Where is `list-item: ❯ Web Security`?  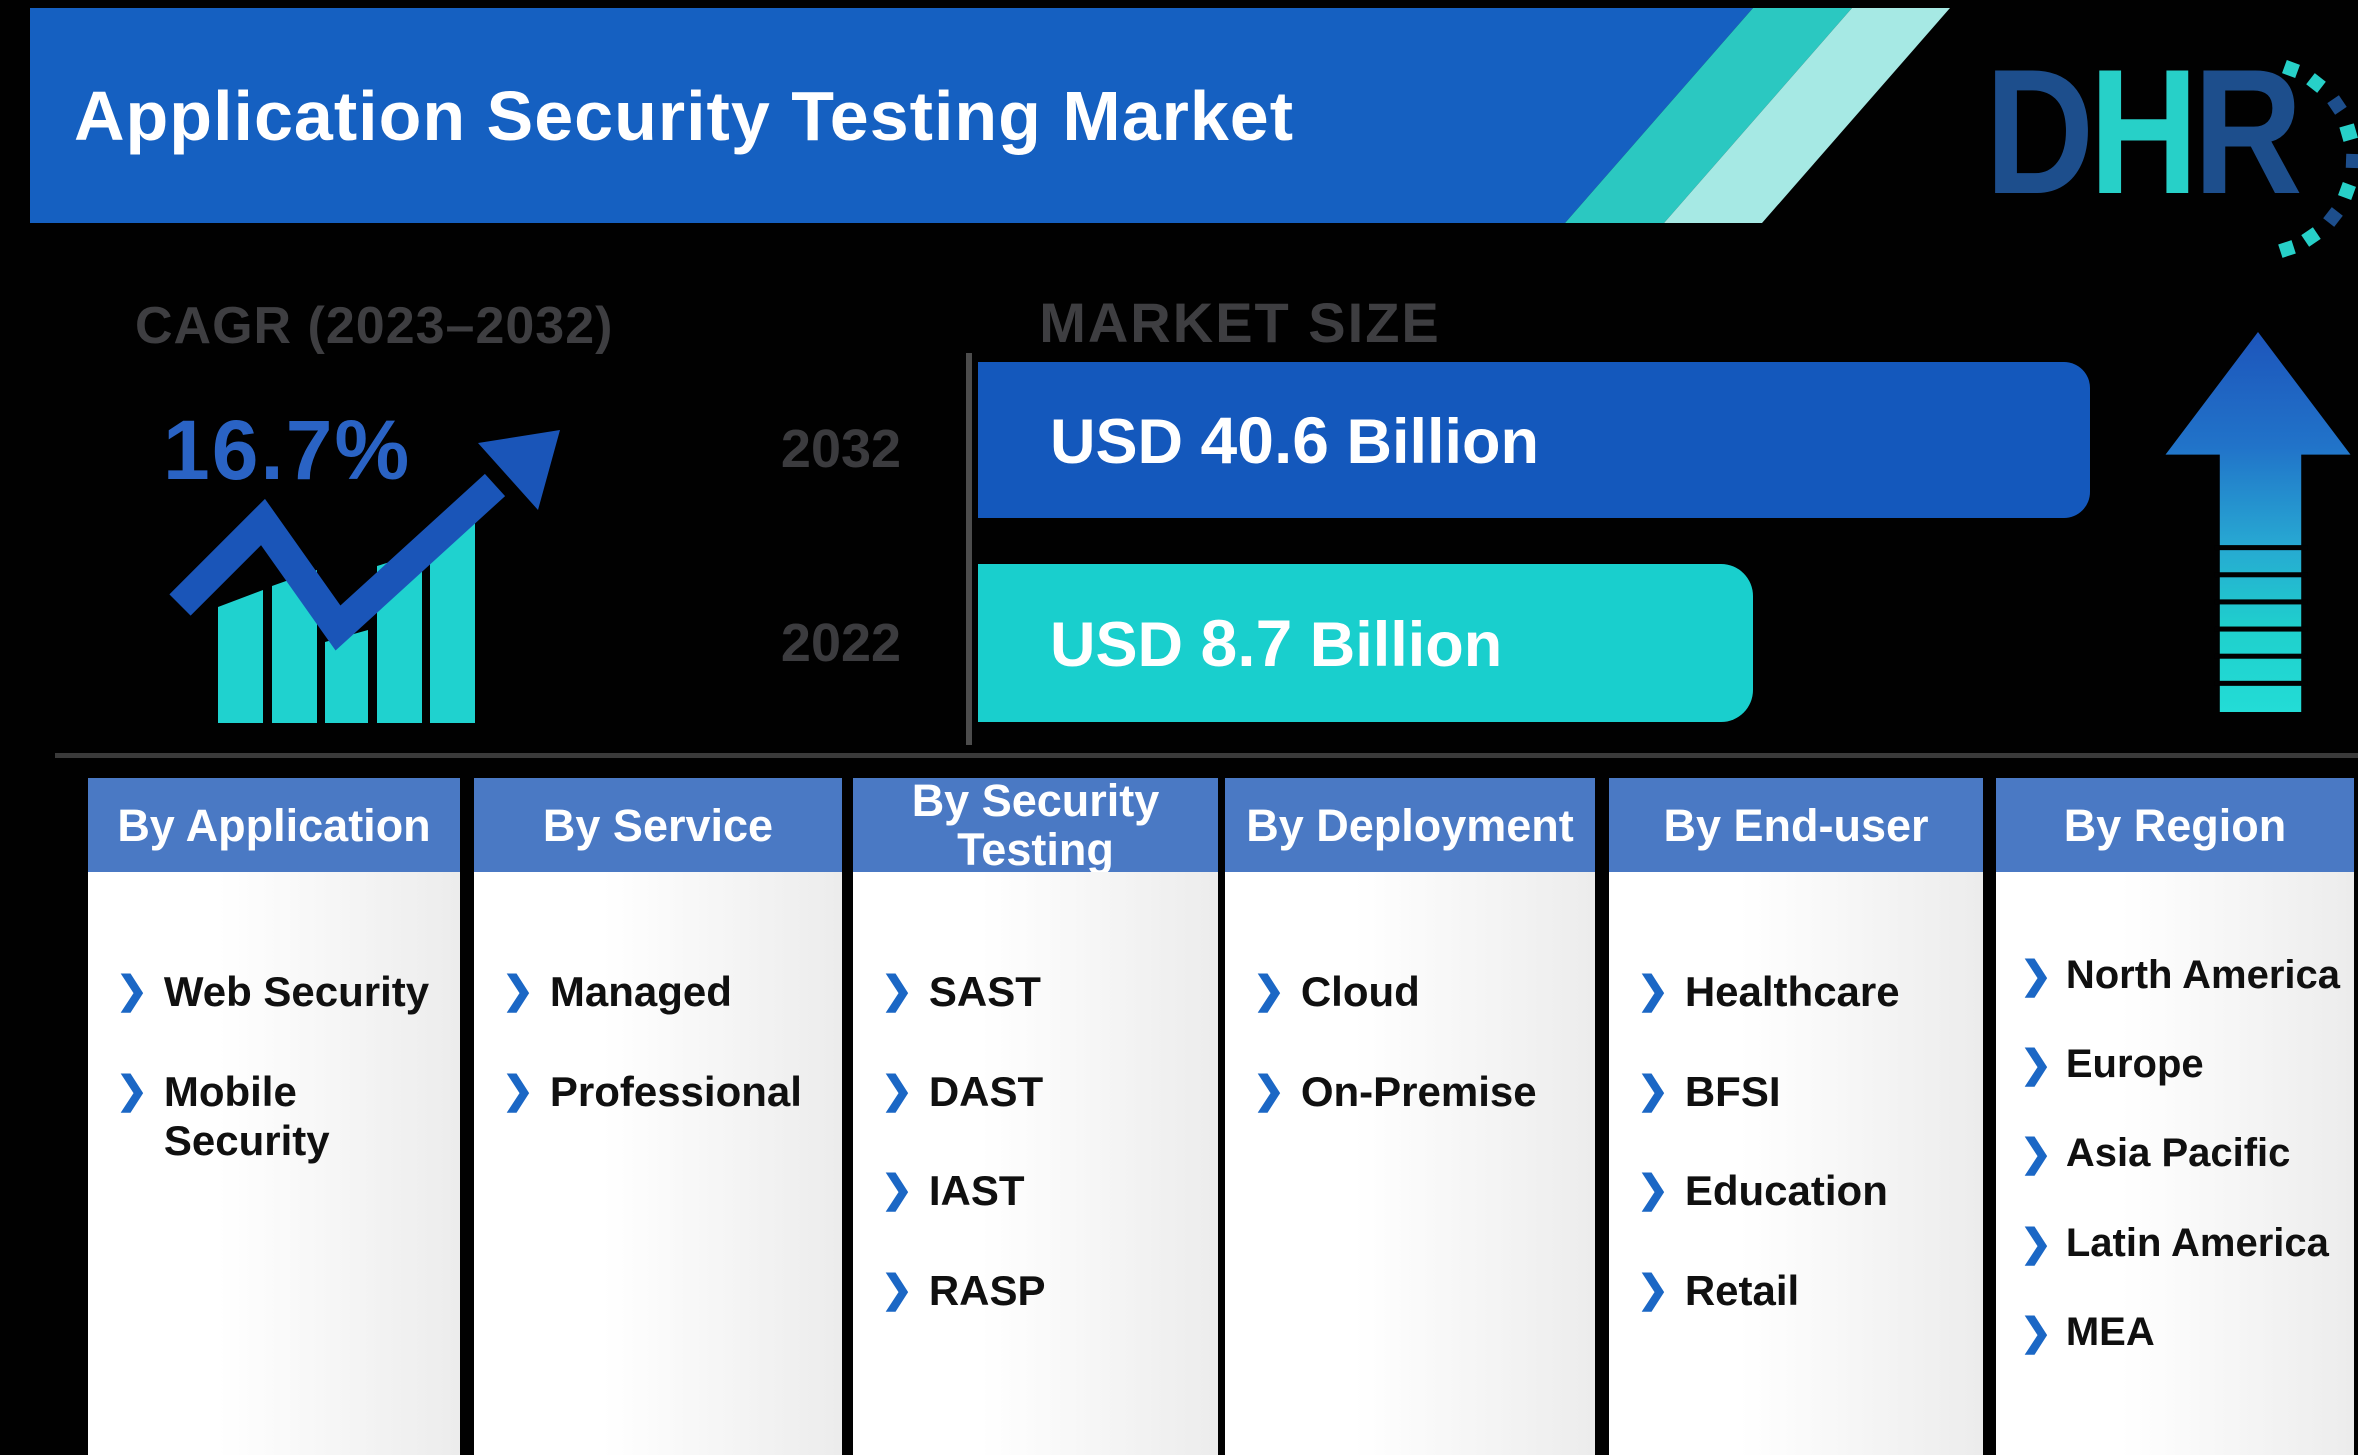
list-item: ❯ Web Security is located at coordinates (288, 992).